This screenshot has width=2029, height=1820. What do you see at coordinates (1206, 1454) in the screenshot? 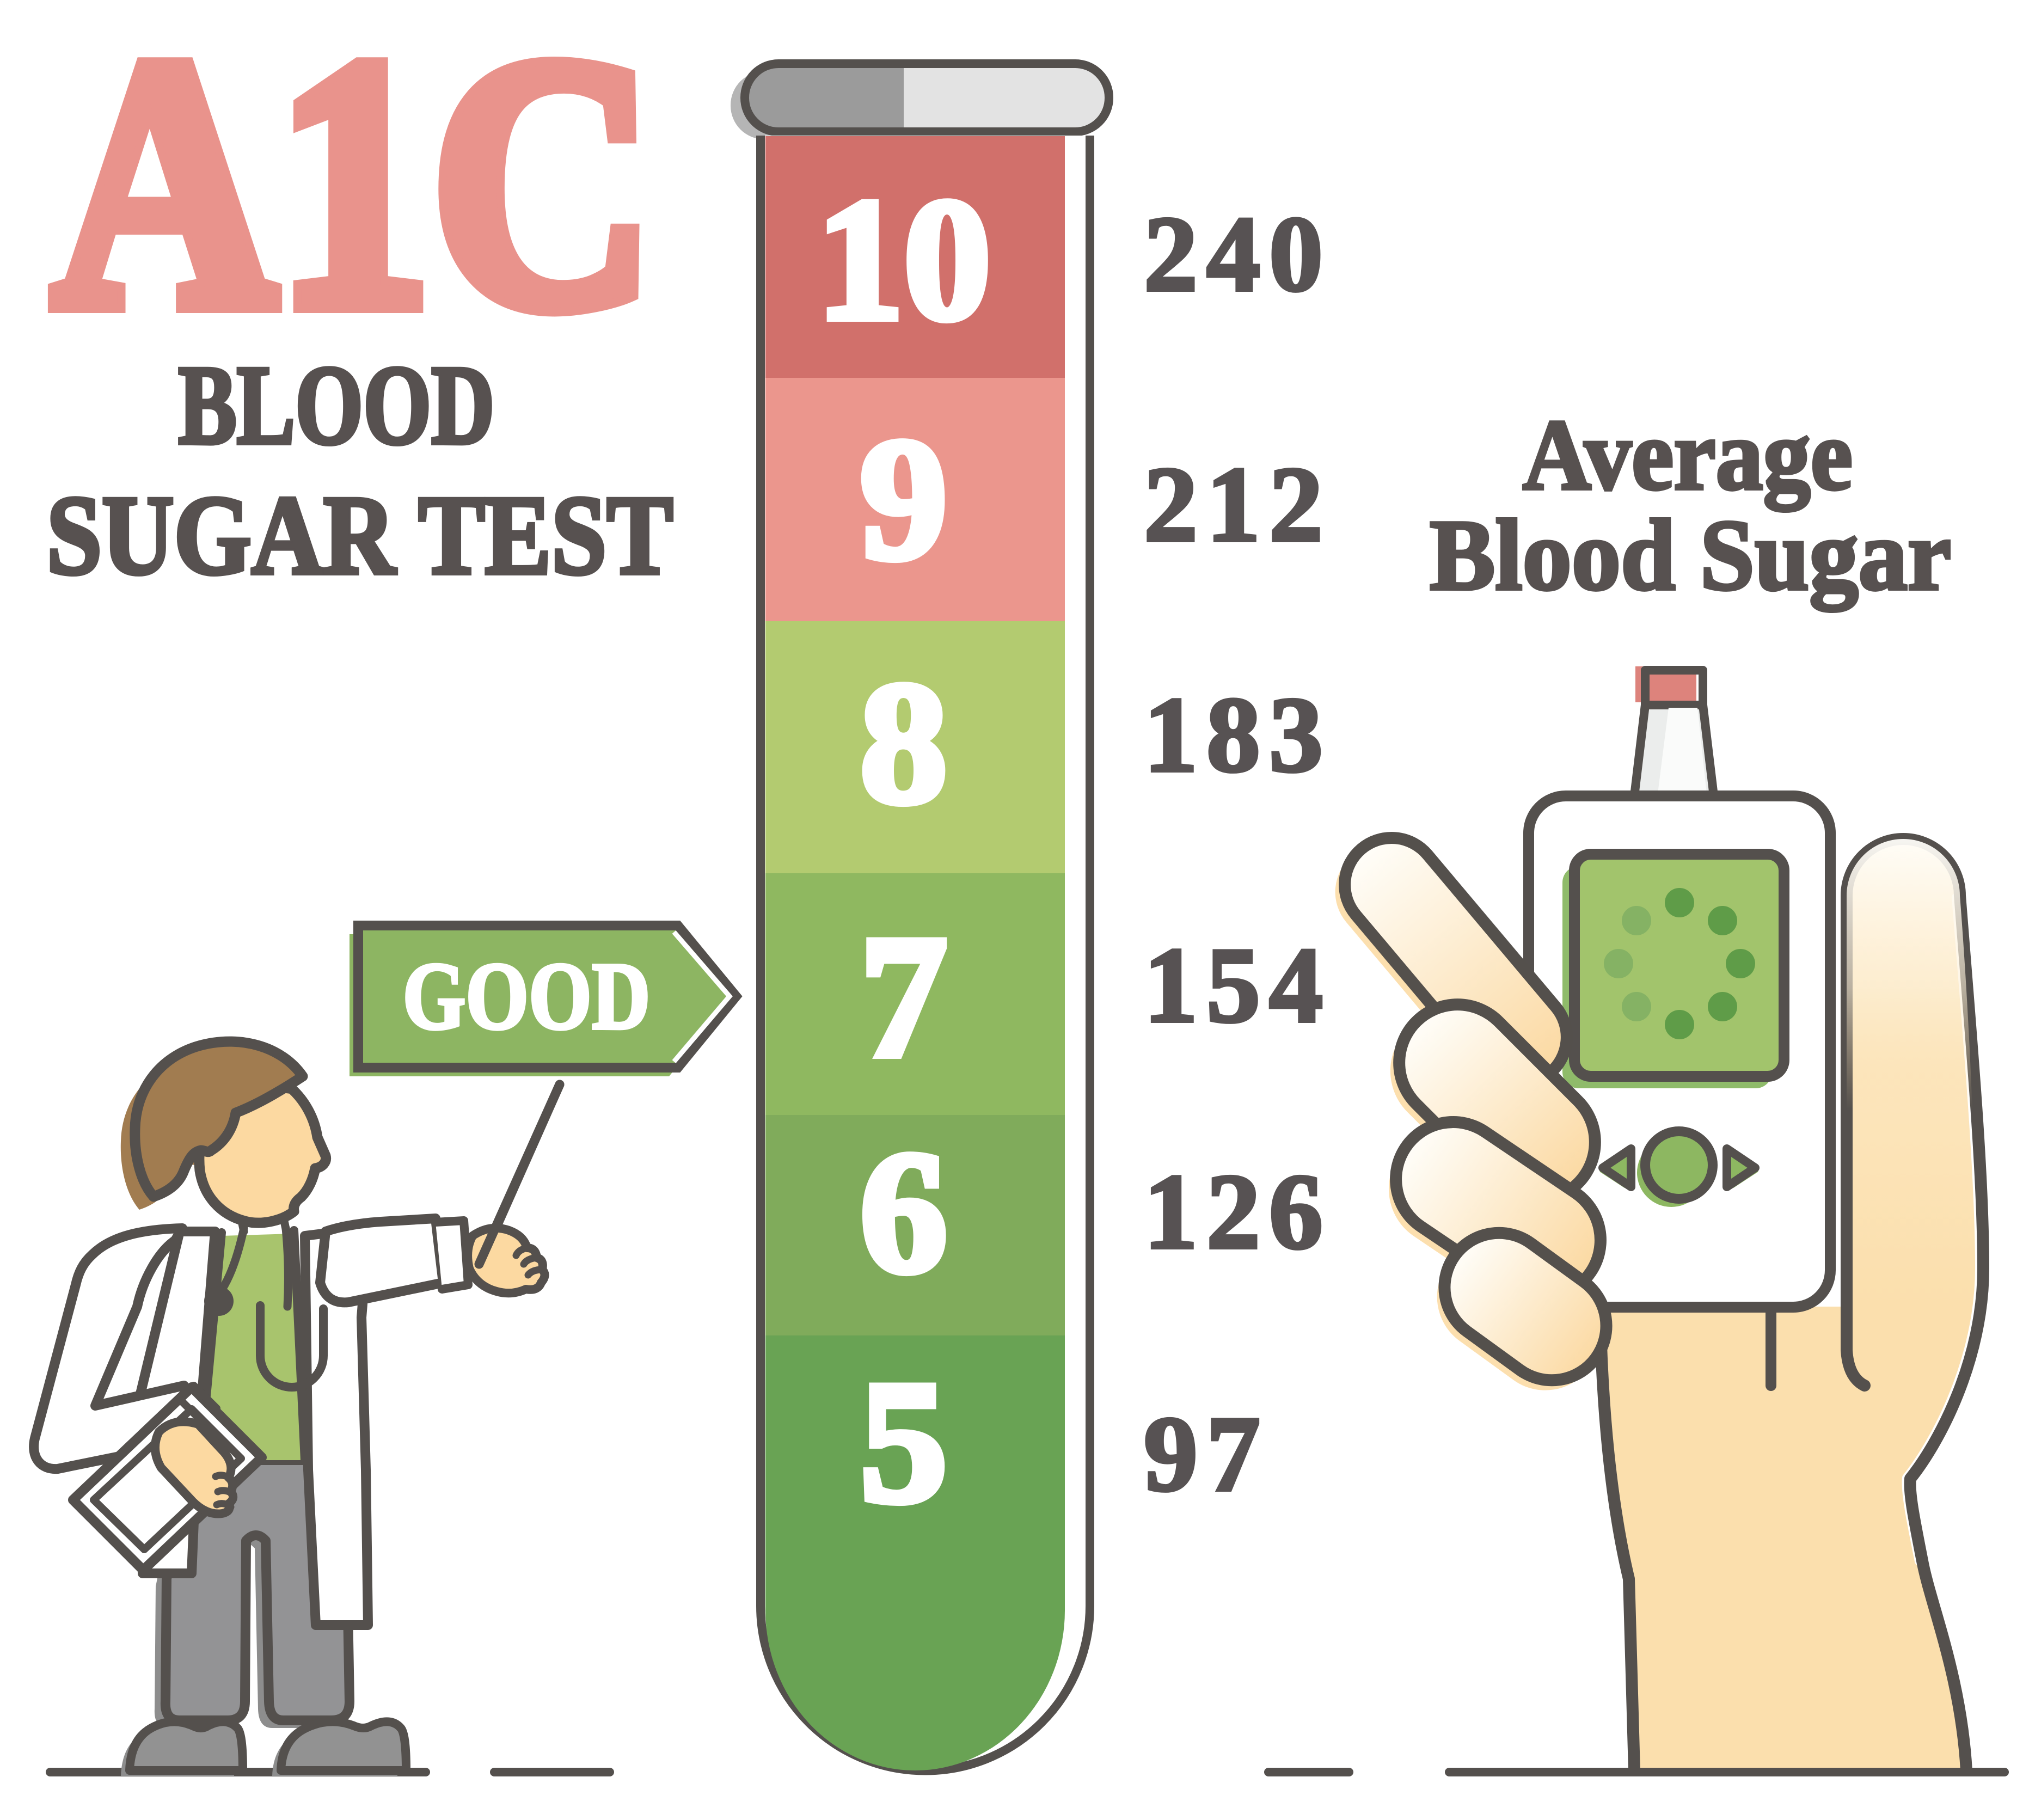
I see `svg-text: 97` at bounding box center [1206, 1454].